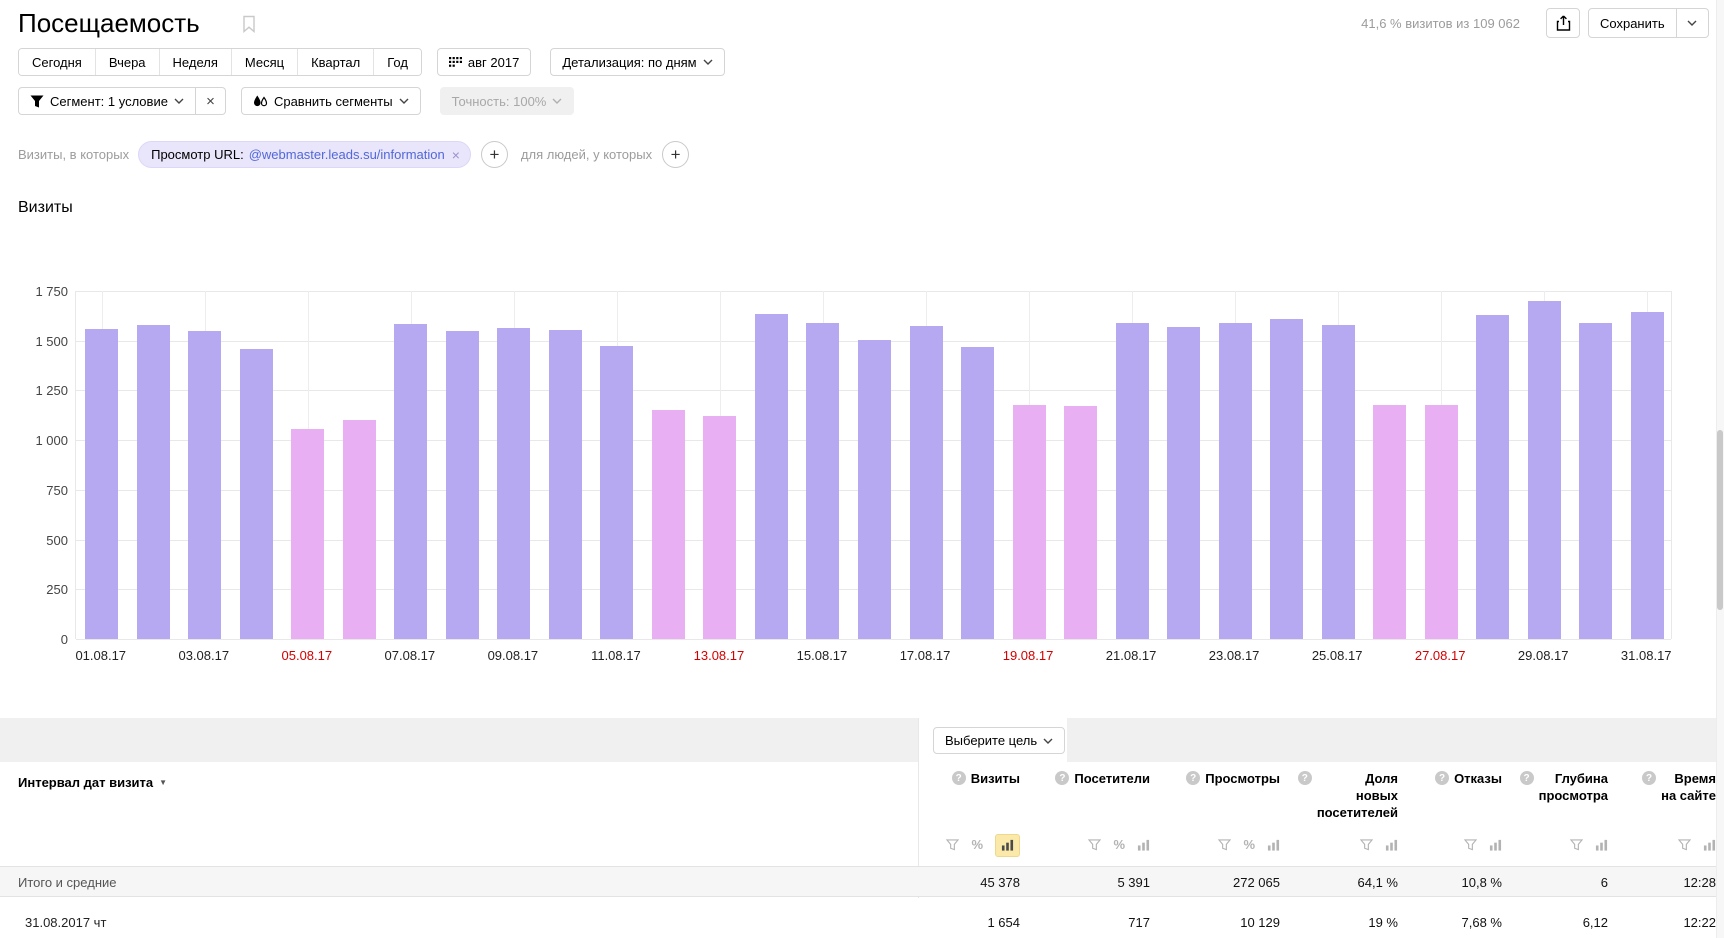  I want to click on bar-18.08.17, so click(978, 493).